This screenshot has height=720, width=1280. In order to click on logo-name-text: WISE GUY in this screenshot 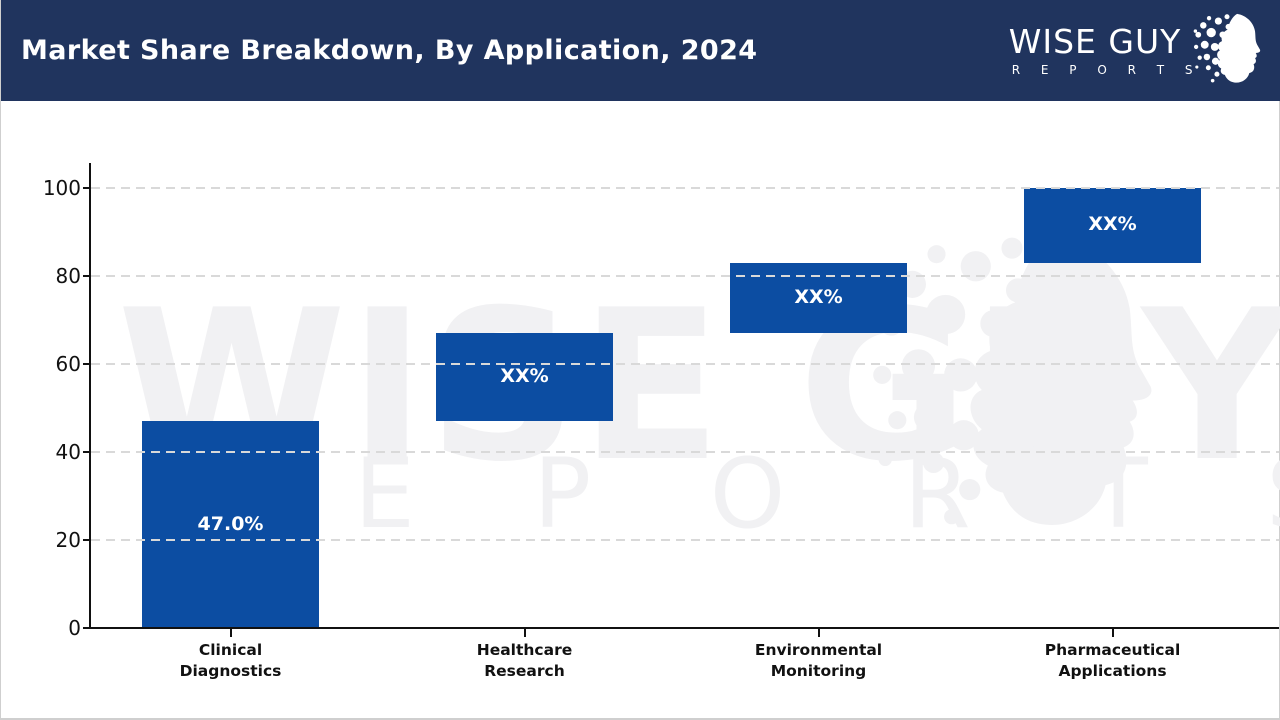, I will do `click(1095, 41)`.